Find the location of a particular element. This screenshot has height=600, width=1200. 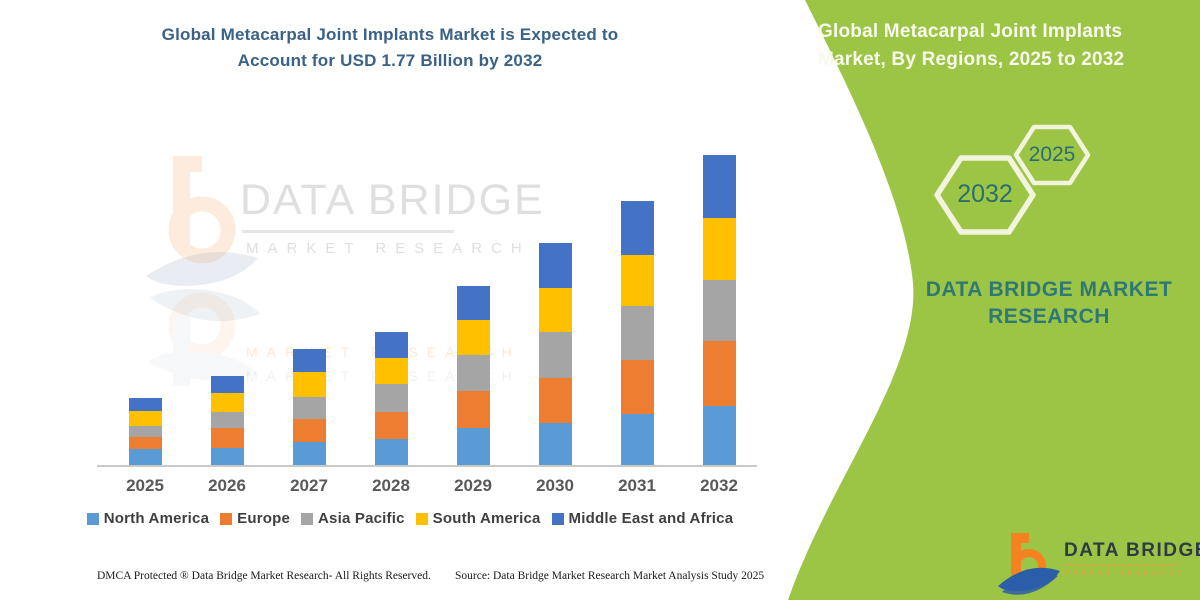

chart-title-line2: Account for USD 1.77 Billion by 2032 is located at coordinates (390, 60).